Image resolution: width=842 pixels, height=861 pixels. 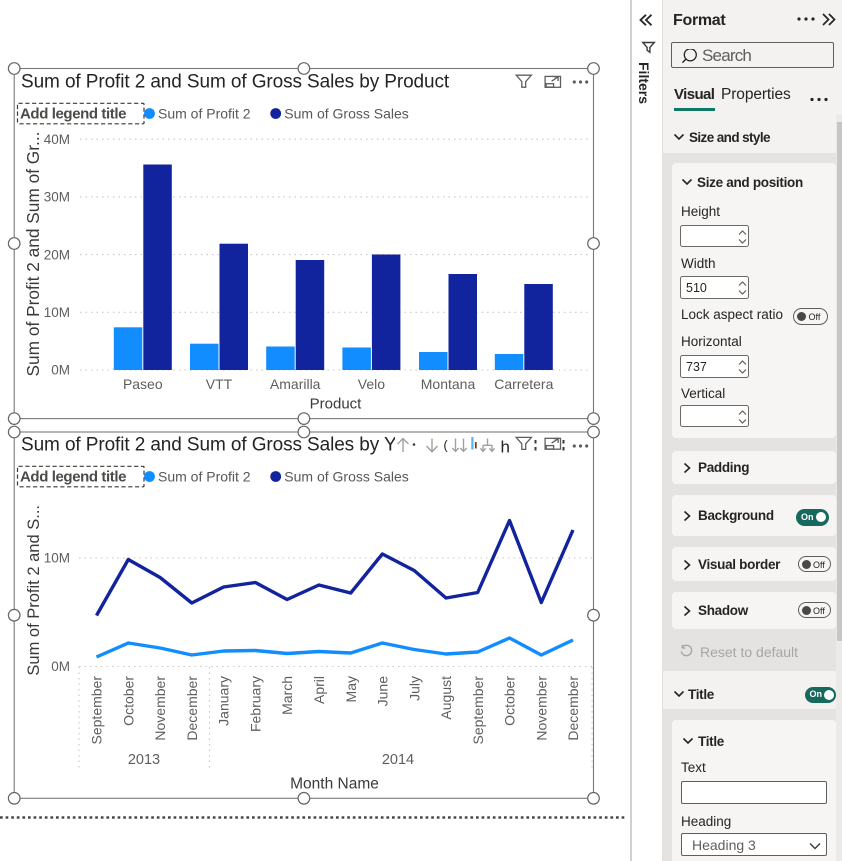 I want to click on svg-text: VTT, so click(x=219, y=384).